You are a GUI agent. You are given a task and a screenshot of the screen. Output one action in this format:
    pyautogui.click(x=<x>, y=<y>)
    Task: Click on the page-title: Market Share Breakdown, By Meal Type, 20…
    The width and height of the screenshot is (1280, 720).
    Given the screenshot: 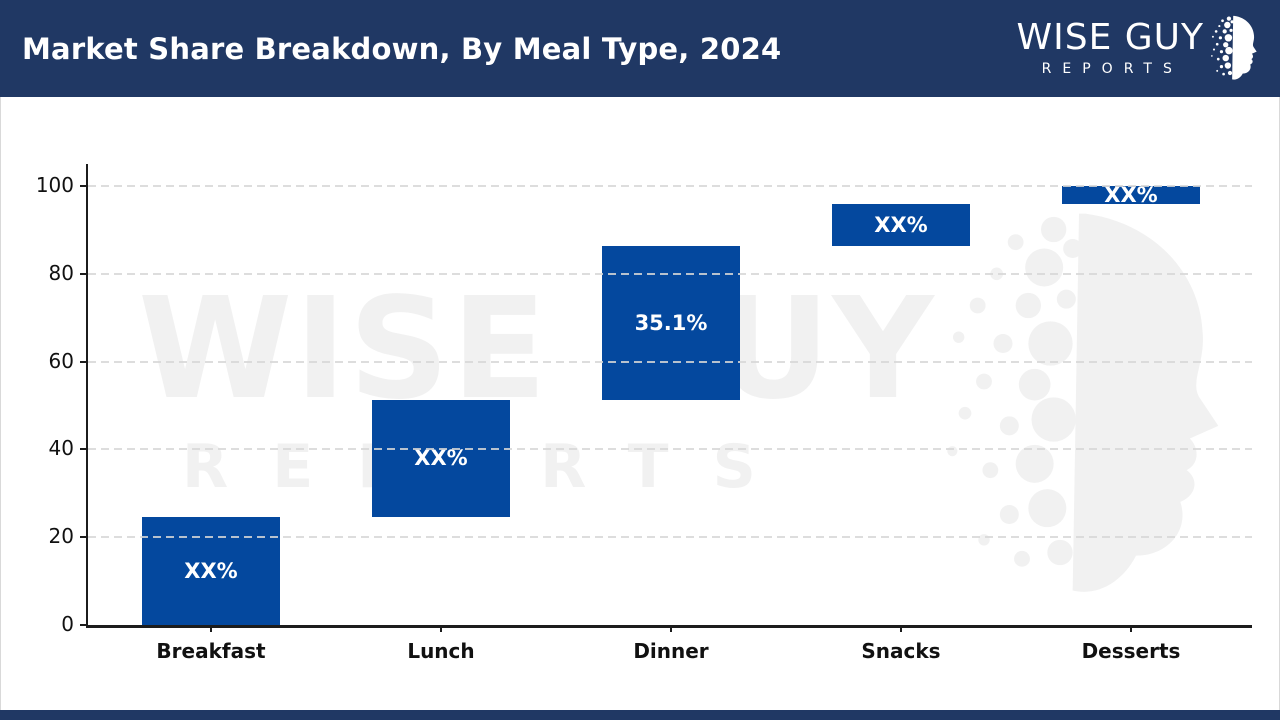 What is the action you would take?
    pyautogui.click(x=402, y=48)
    